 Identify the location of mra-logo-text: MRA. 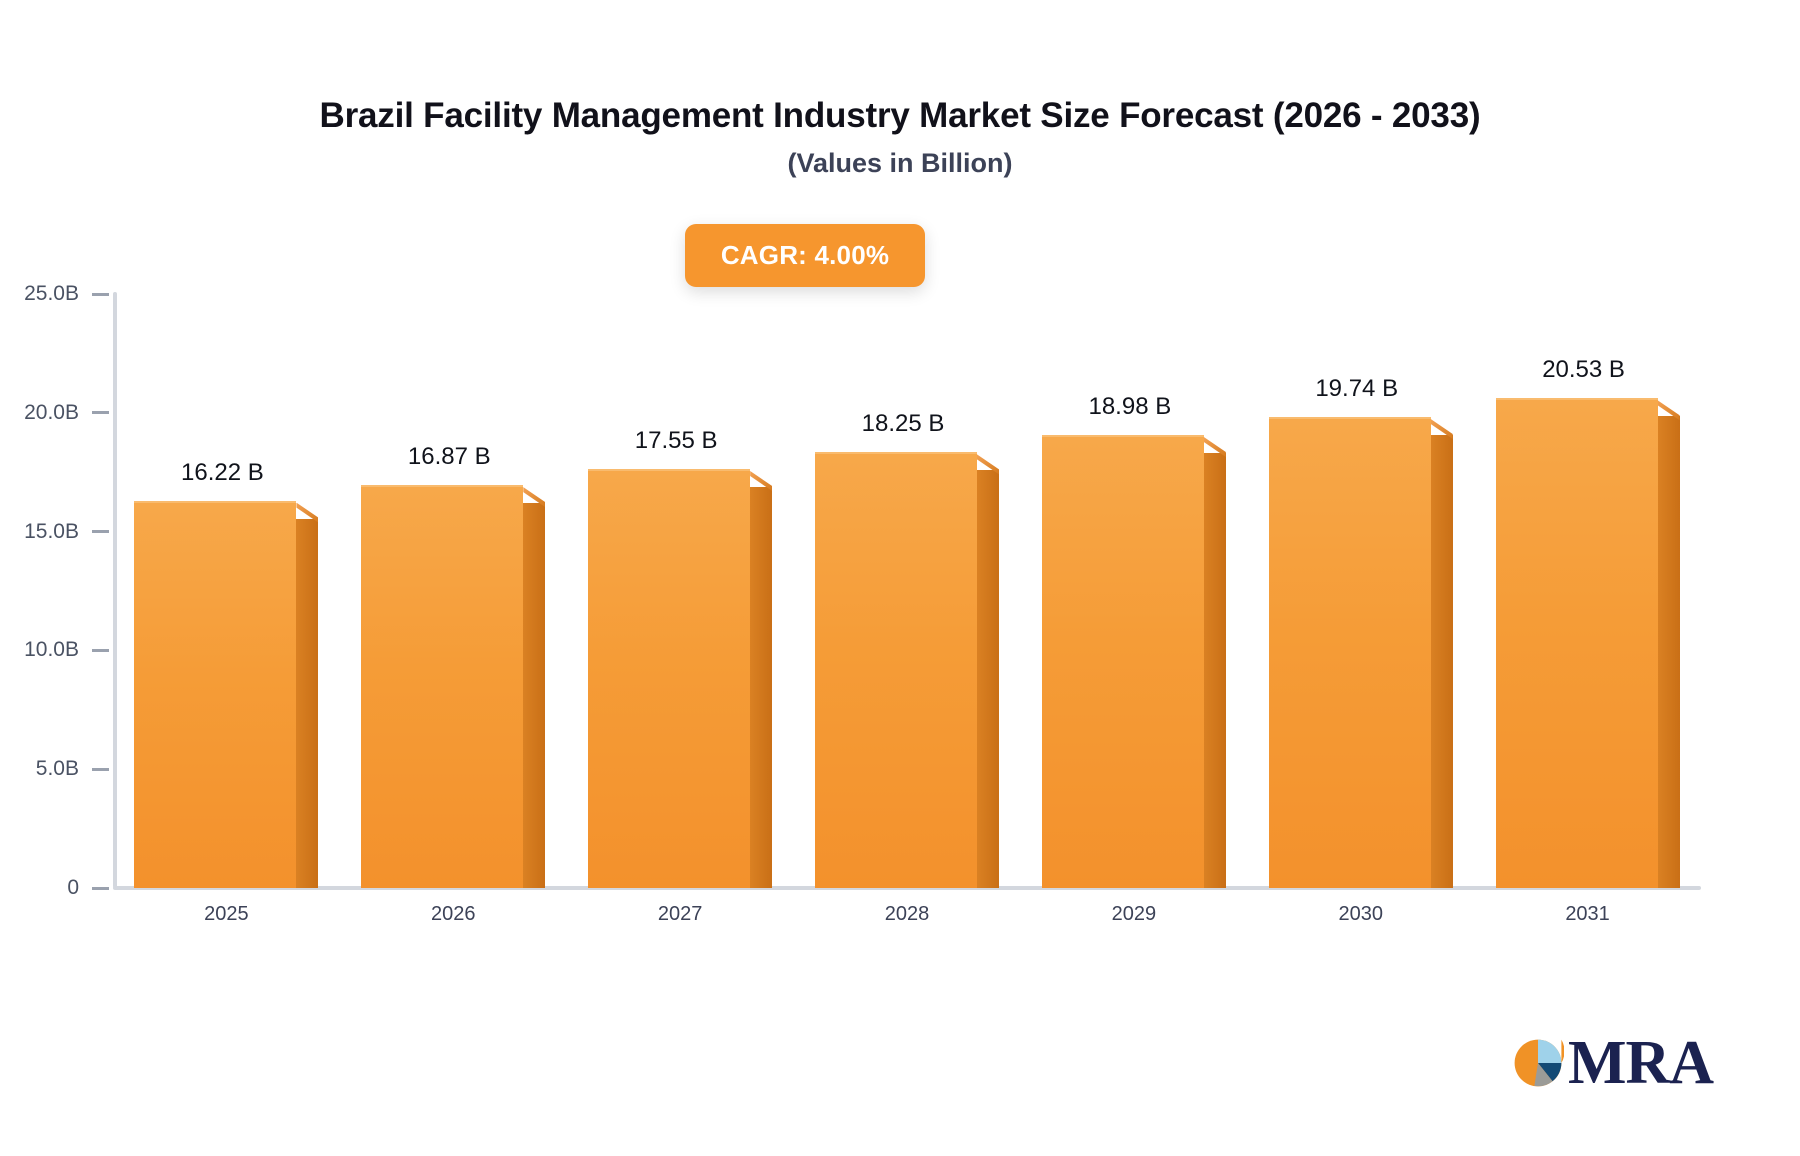
(1641, 1063).